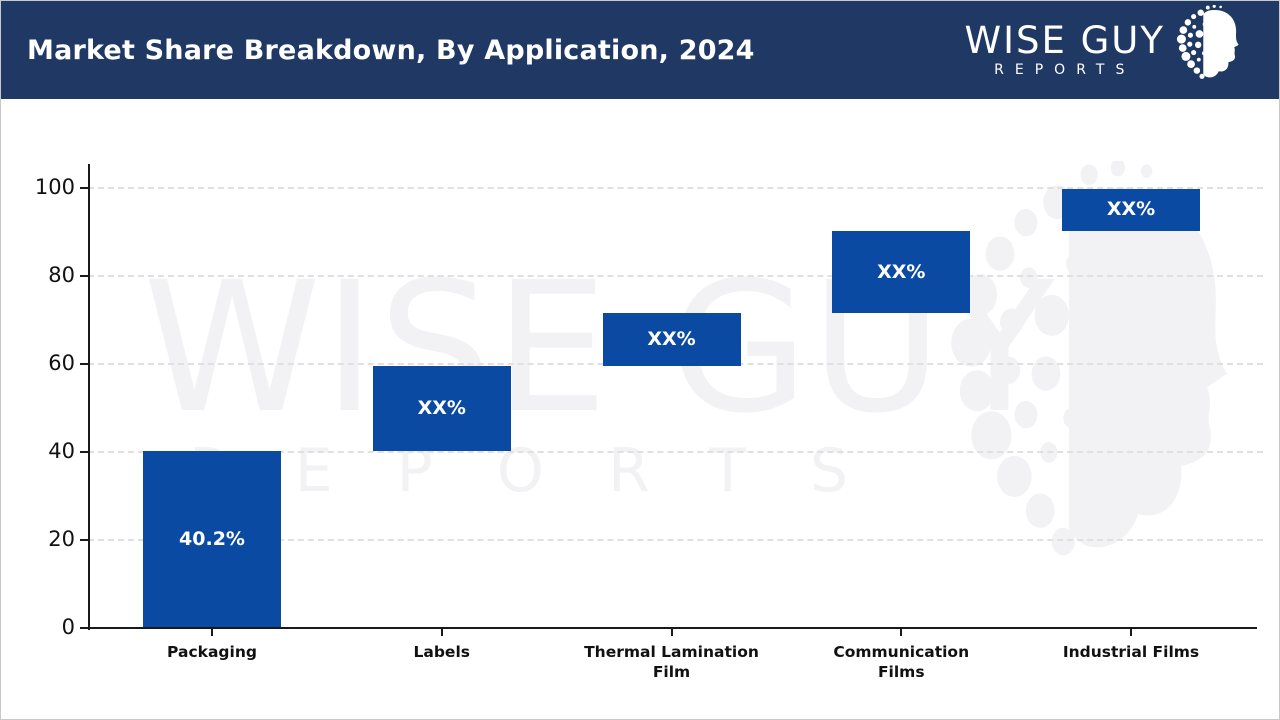  I want to click on bar-thermal-lamination-film, so click(671, 340).